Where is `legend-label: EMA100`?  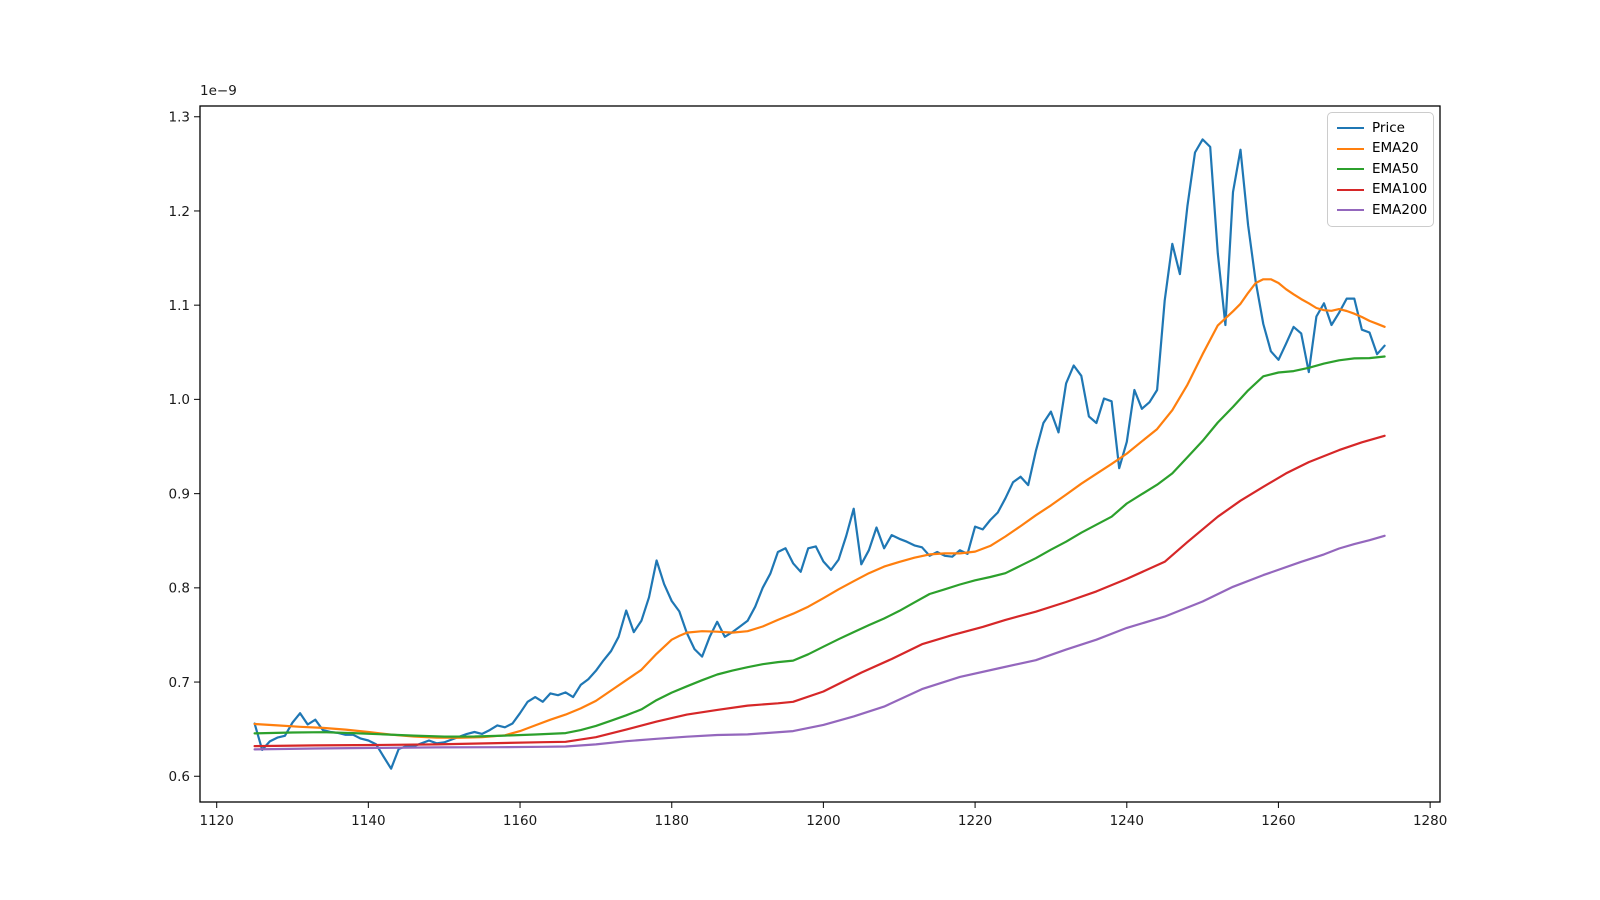
legend-label: EMA100 is located at coordinates (1400, 189).